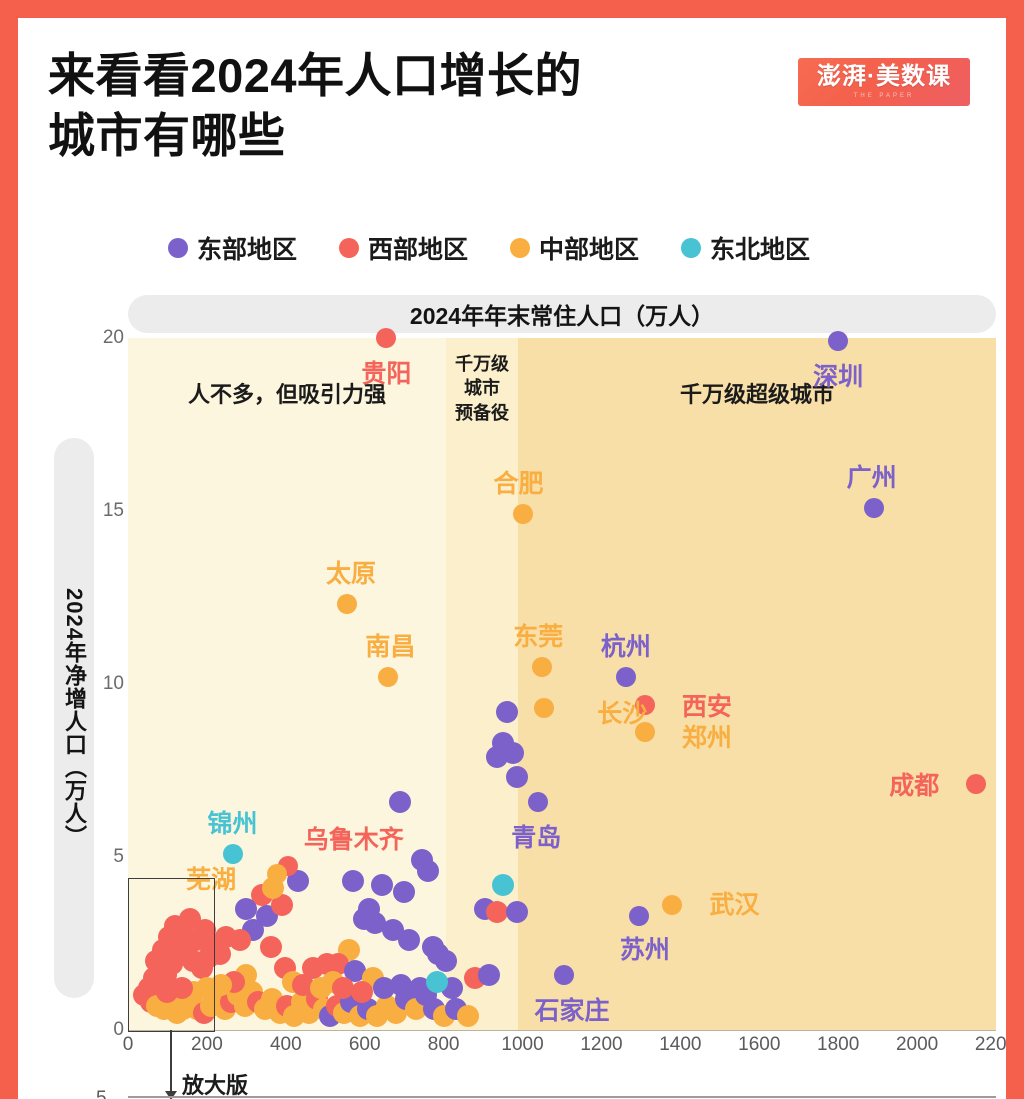 This screenshot has height=1099, width=1024. What do you see at coordinates (418, 250) in the screenshot?
I see `legend-label: 西部地区` at bounding box center [418, 250].